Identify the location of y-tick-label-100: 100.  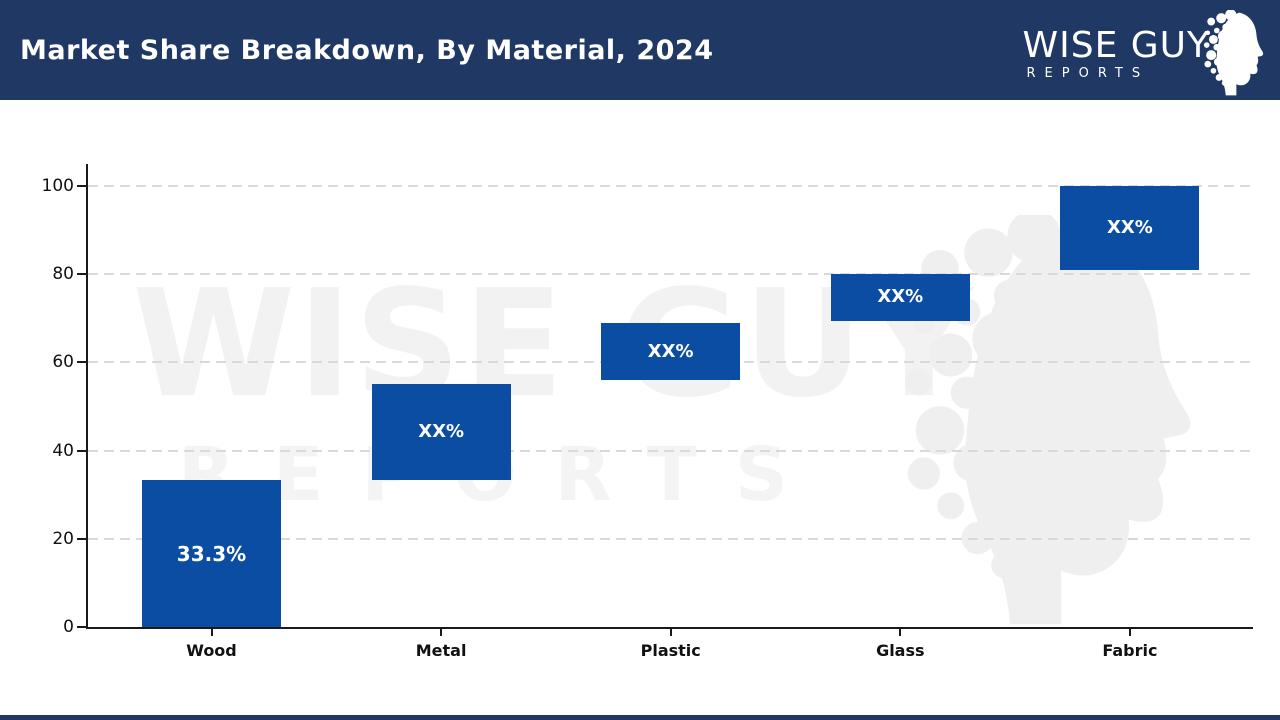
(57, 186).